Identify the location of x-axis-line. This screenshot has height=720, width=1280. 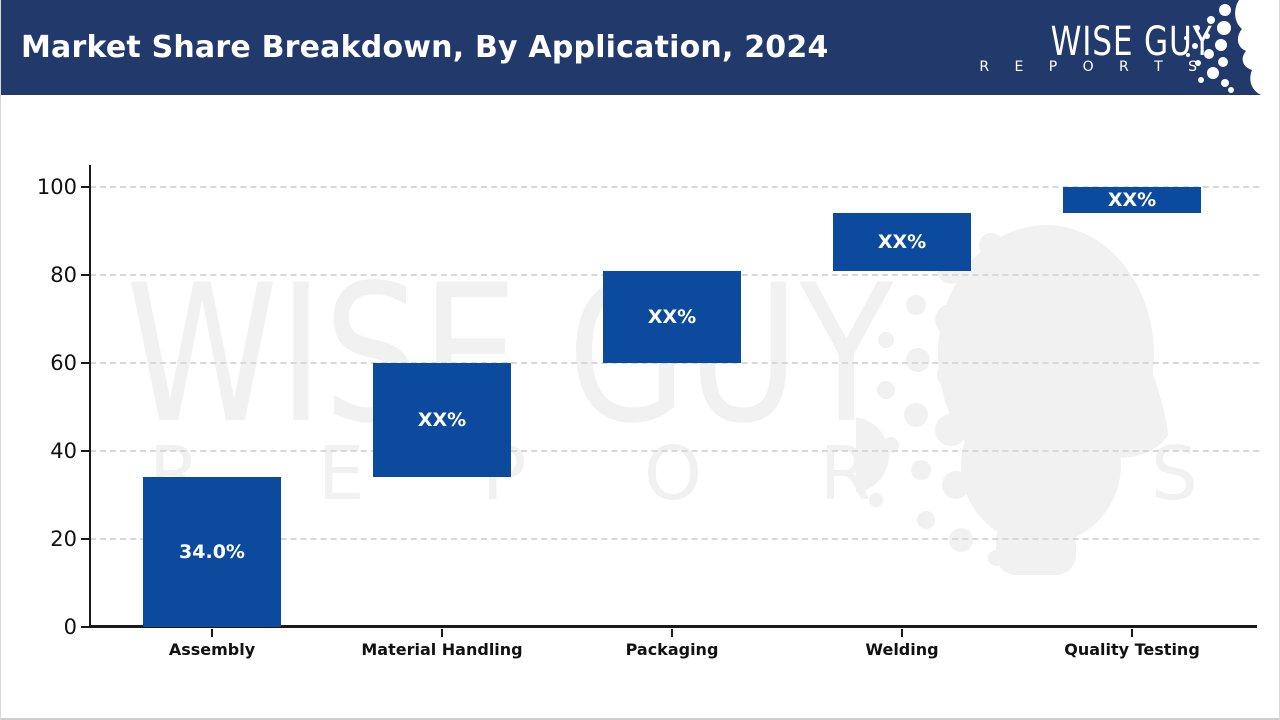
(673, 626).